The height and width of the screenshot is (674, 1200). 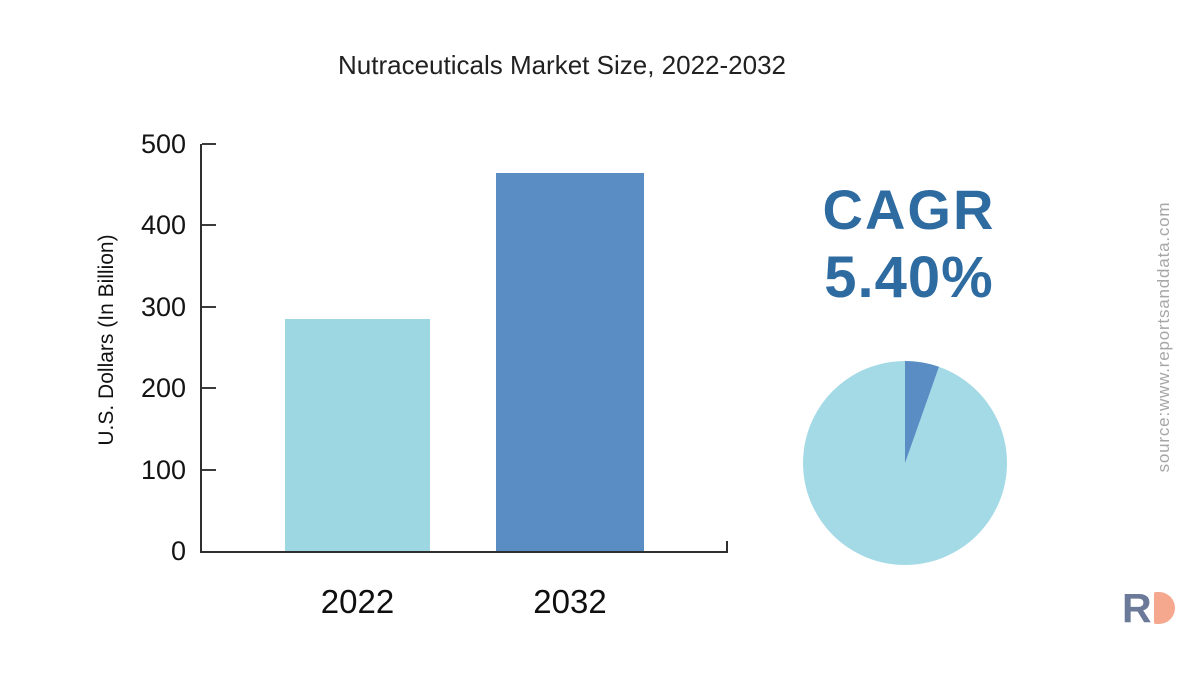 I want to click on y-tick-label: 400, so click(x=163, y=225).